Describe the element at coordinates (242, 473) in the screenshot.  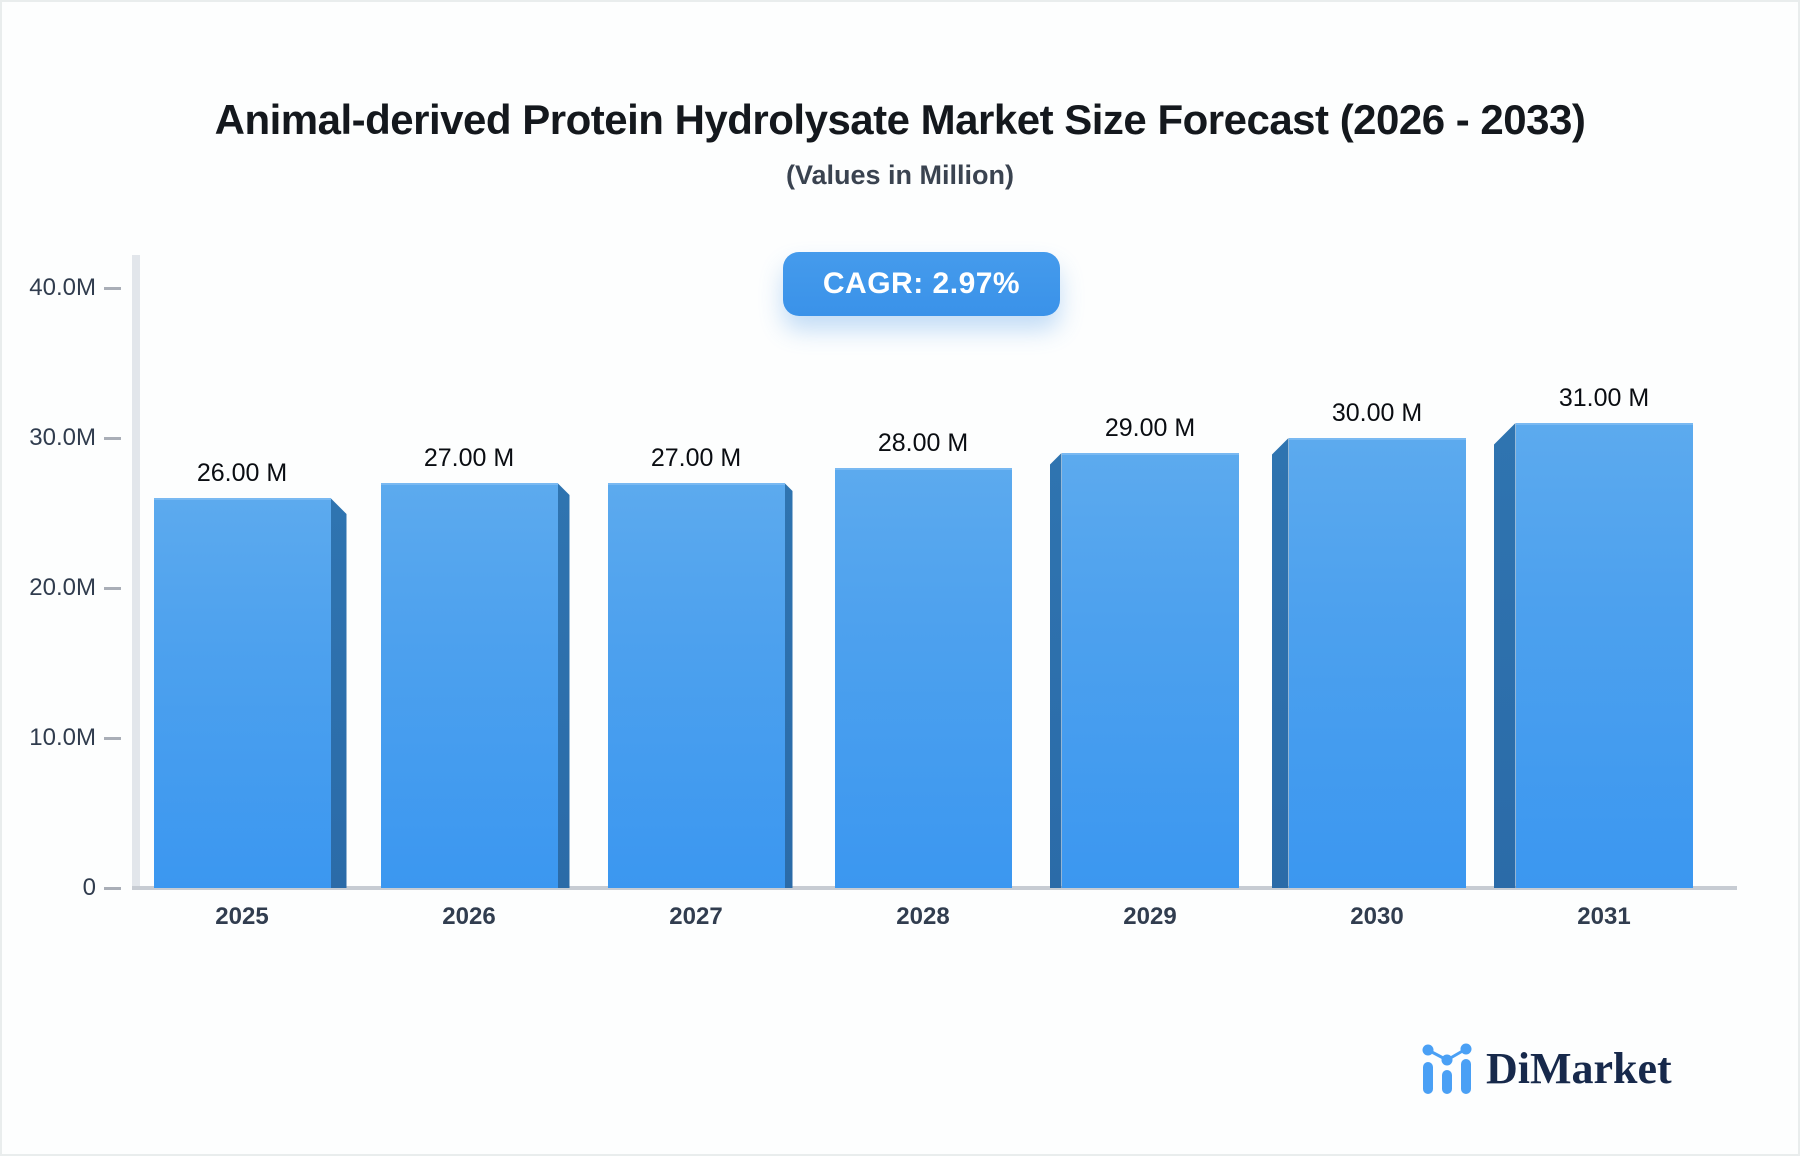
I see `bar-value-label: 26.00 M` at that location.